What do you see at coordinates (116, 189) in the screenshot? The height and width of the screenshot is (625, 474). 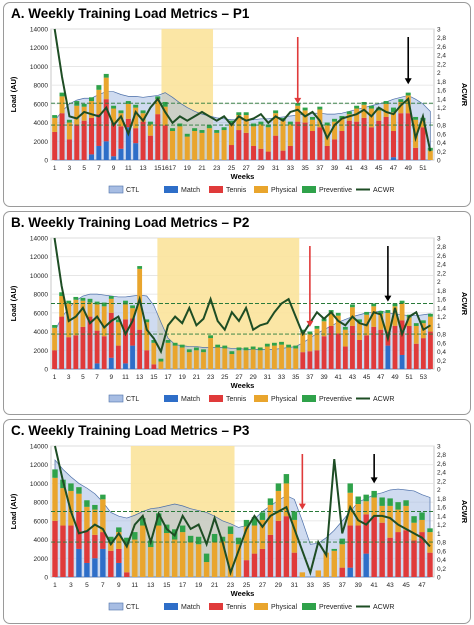 I see `legend-swatch-ctl` at bounding box center [116, 189].